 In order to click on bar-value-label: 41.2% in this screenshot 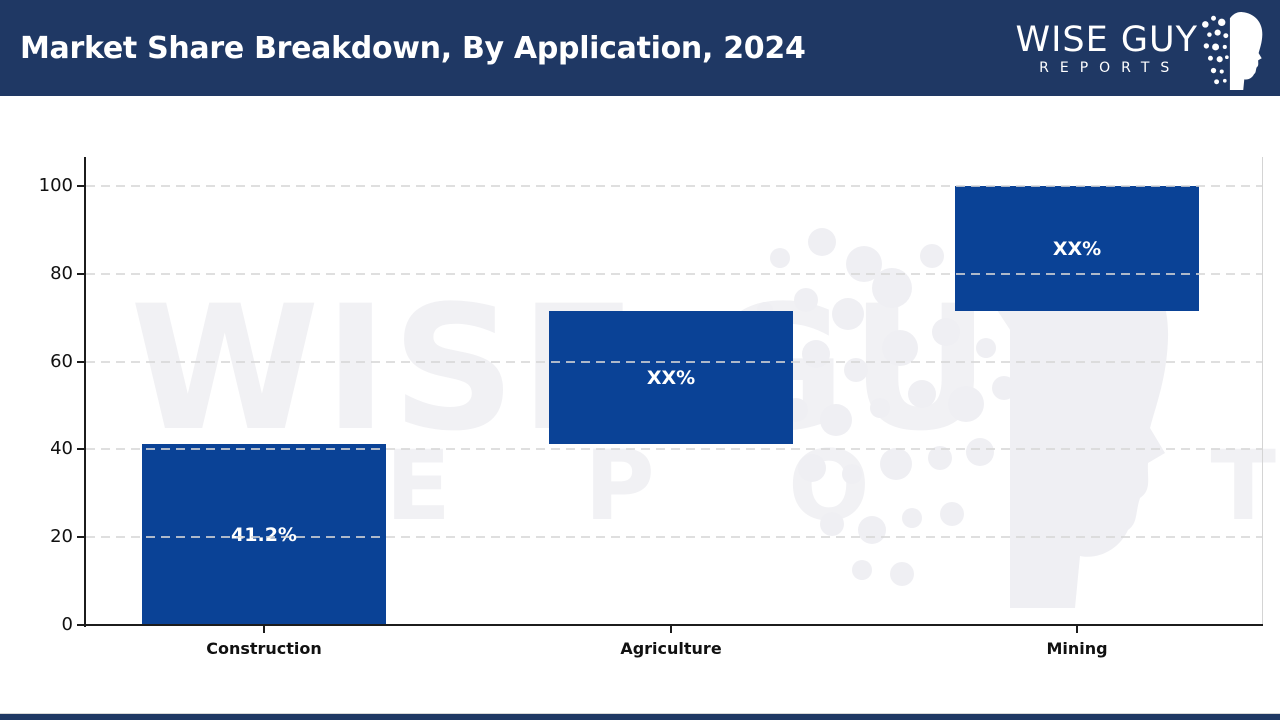, I will do `click(264, 534)`.